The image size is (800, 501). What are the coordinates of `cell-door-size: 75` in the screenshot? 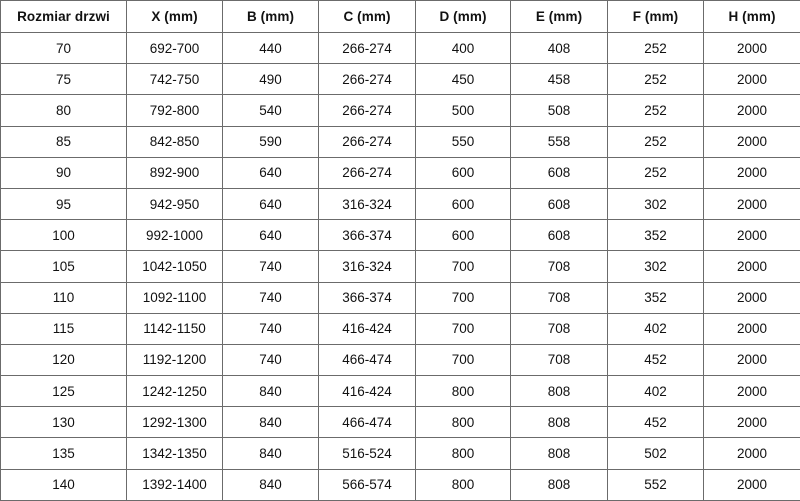 It's located at (64, 79).